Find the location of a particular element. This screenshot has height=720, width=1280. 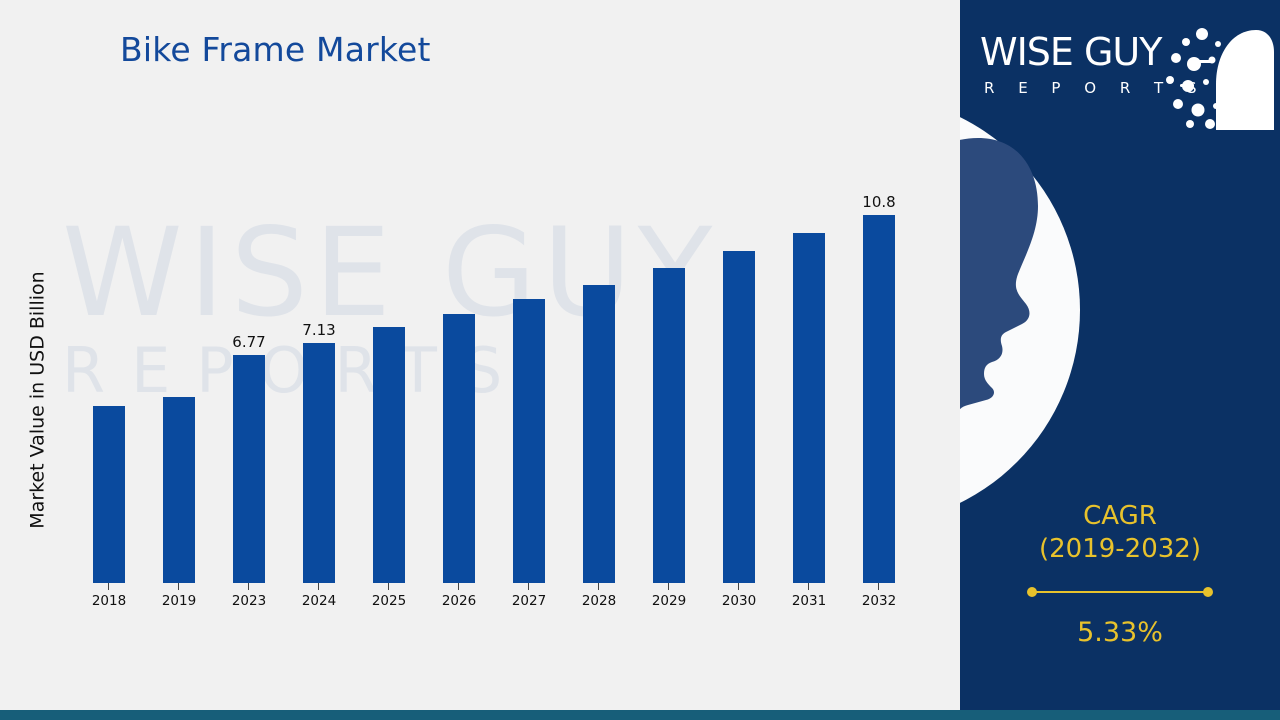

brand-logo: WISE GUY R E P O R T S is located at coordinates (1123, 77).